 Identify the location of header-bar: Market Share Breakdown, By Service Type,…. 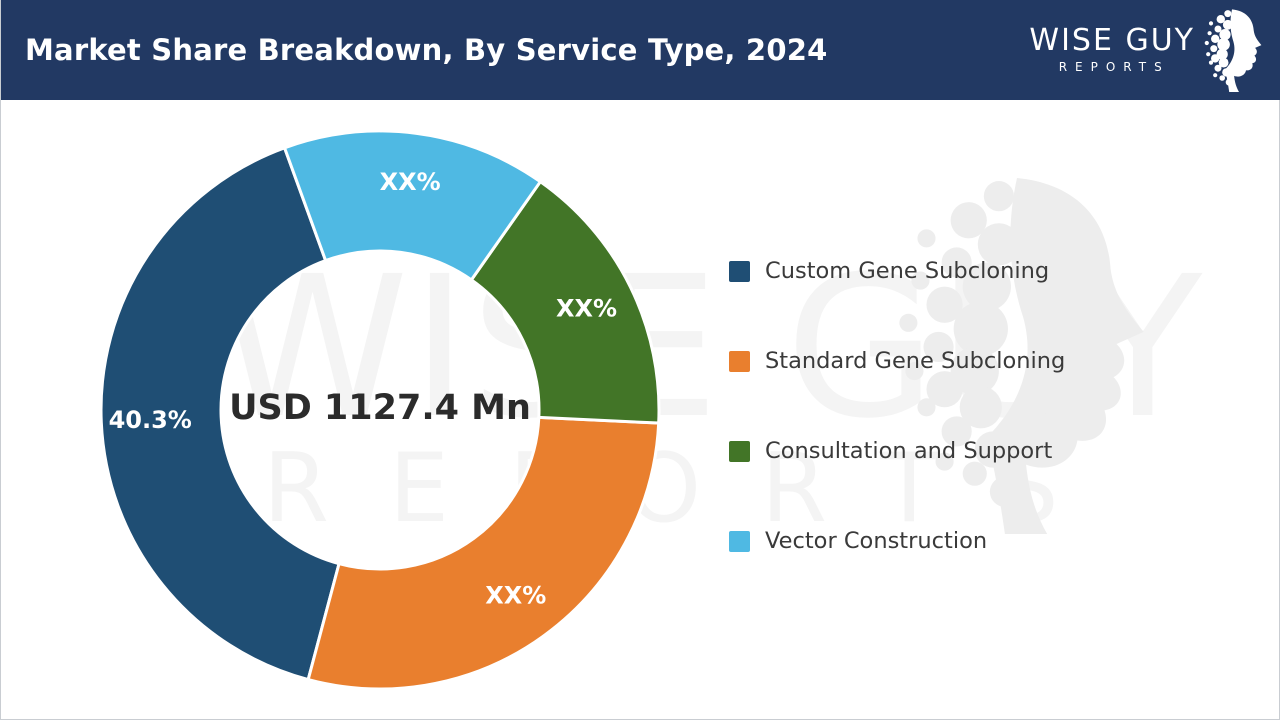
(640, 50).